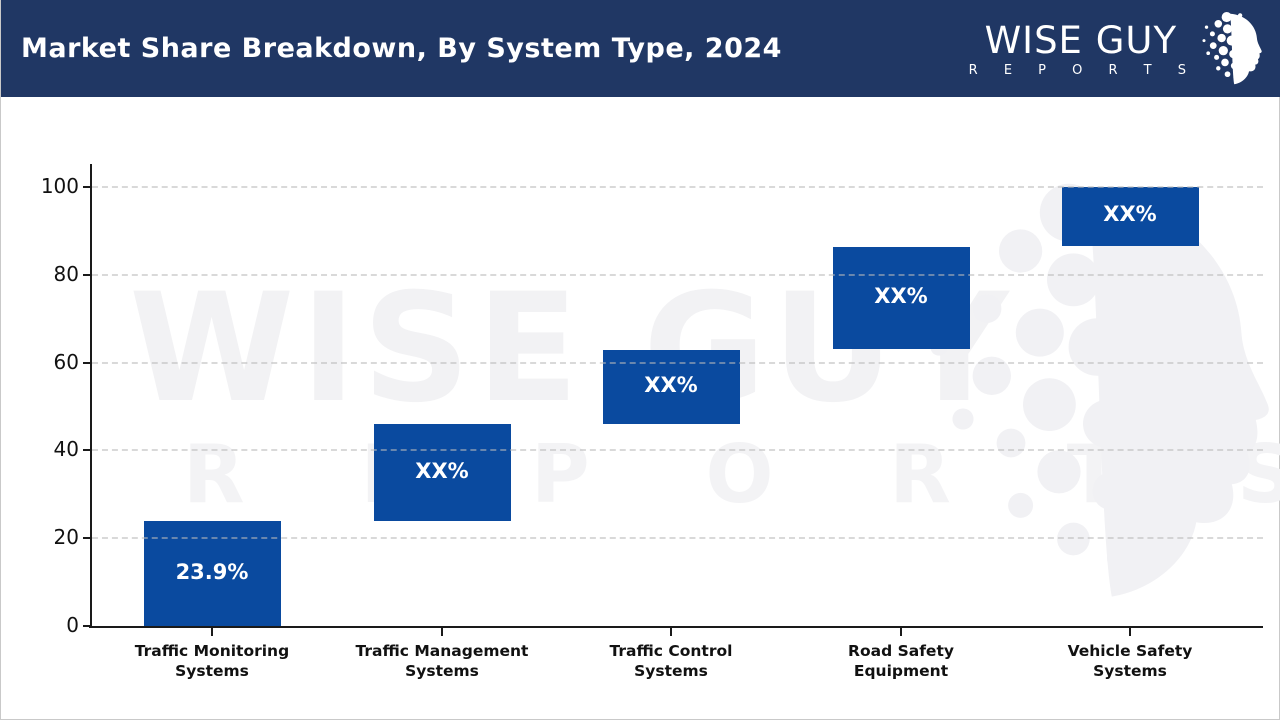 This screenshot has height=720, width=1280. I want to click on wise-guy-logo: WISE GUY R E P O R T S, so click(1116, 49).